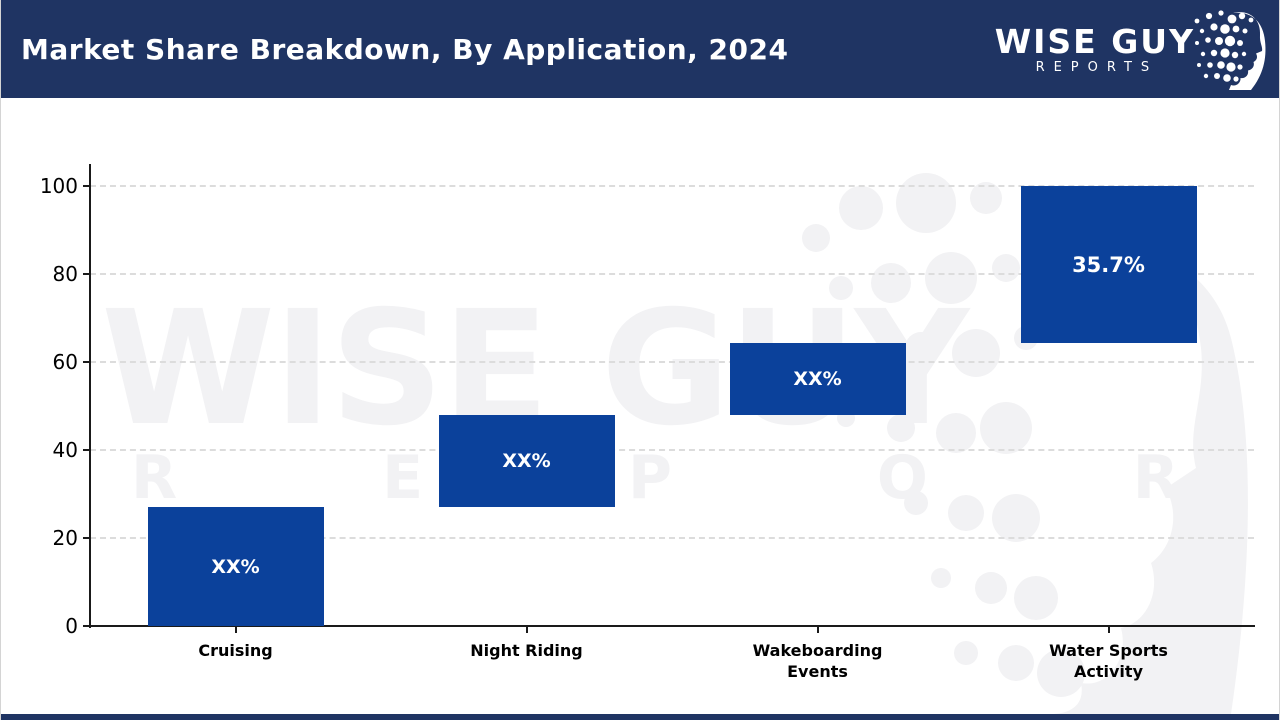 The image size is (1280, 720). I want to click on y-tick-label: 0, so click(71, 626).